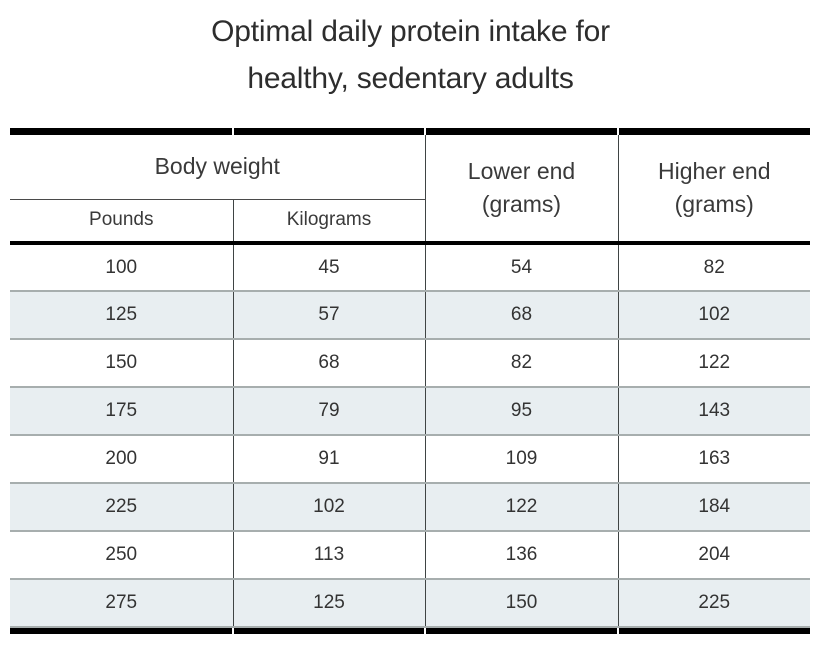 The height and width of the screenshot is (657, 821). I want to click on header-row-units: Pounds Kilograms, so click(410, 221).